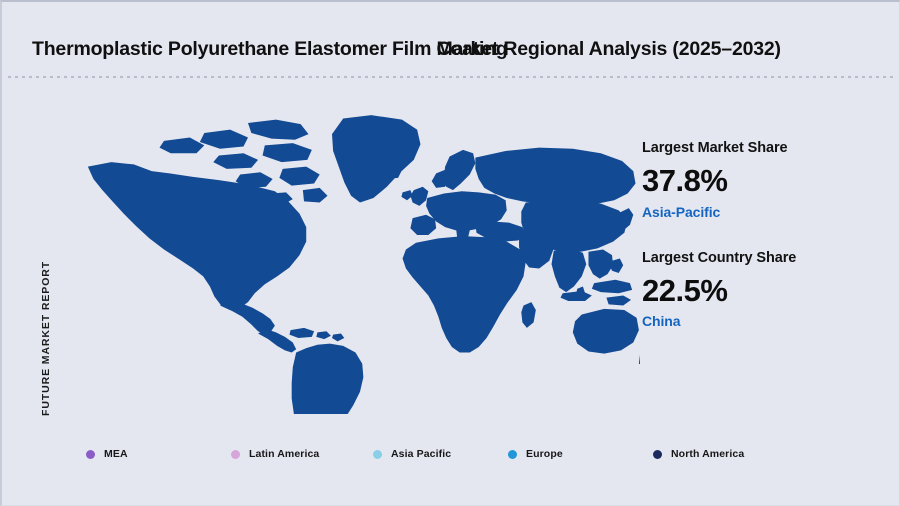 The image size is (900, 506). What do you see at coordinates (685, 180) in the screenshot?
I see `stat-value: 37.8%` at bounding box center [685, 180].